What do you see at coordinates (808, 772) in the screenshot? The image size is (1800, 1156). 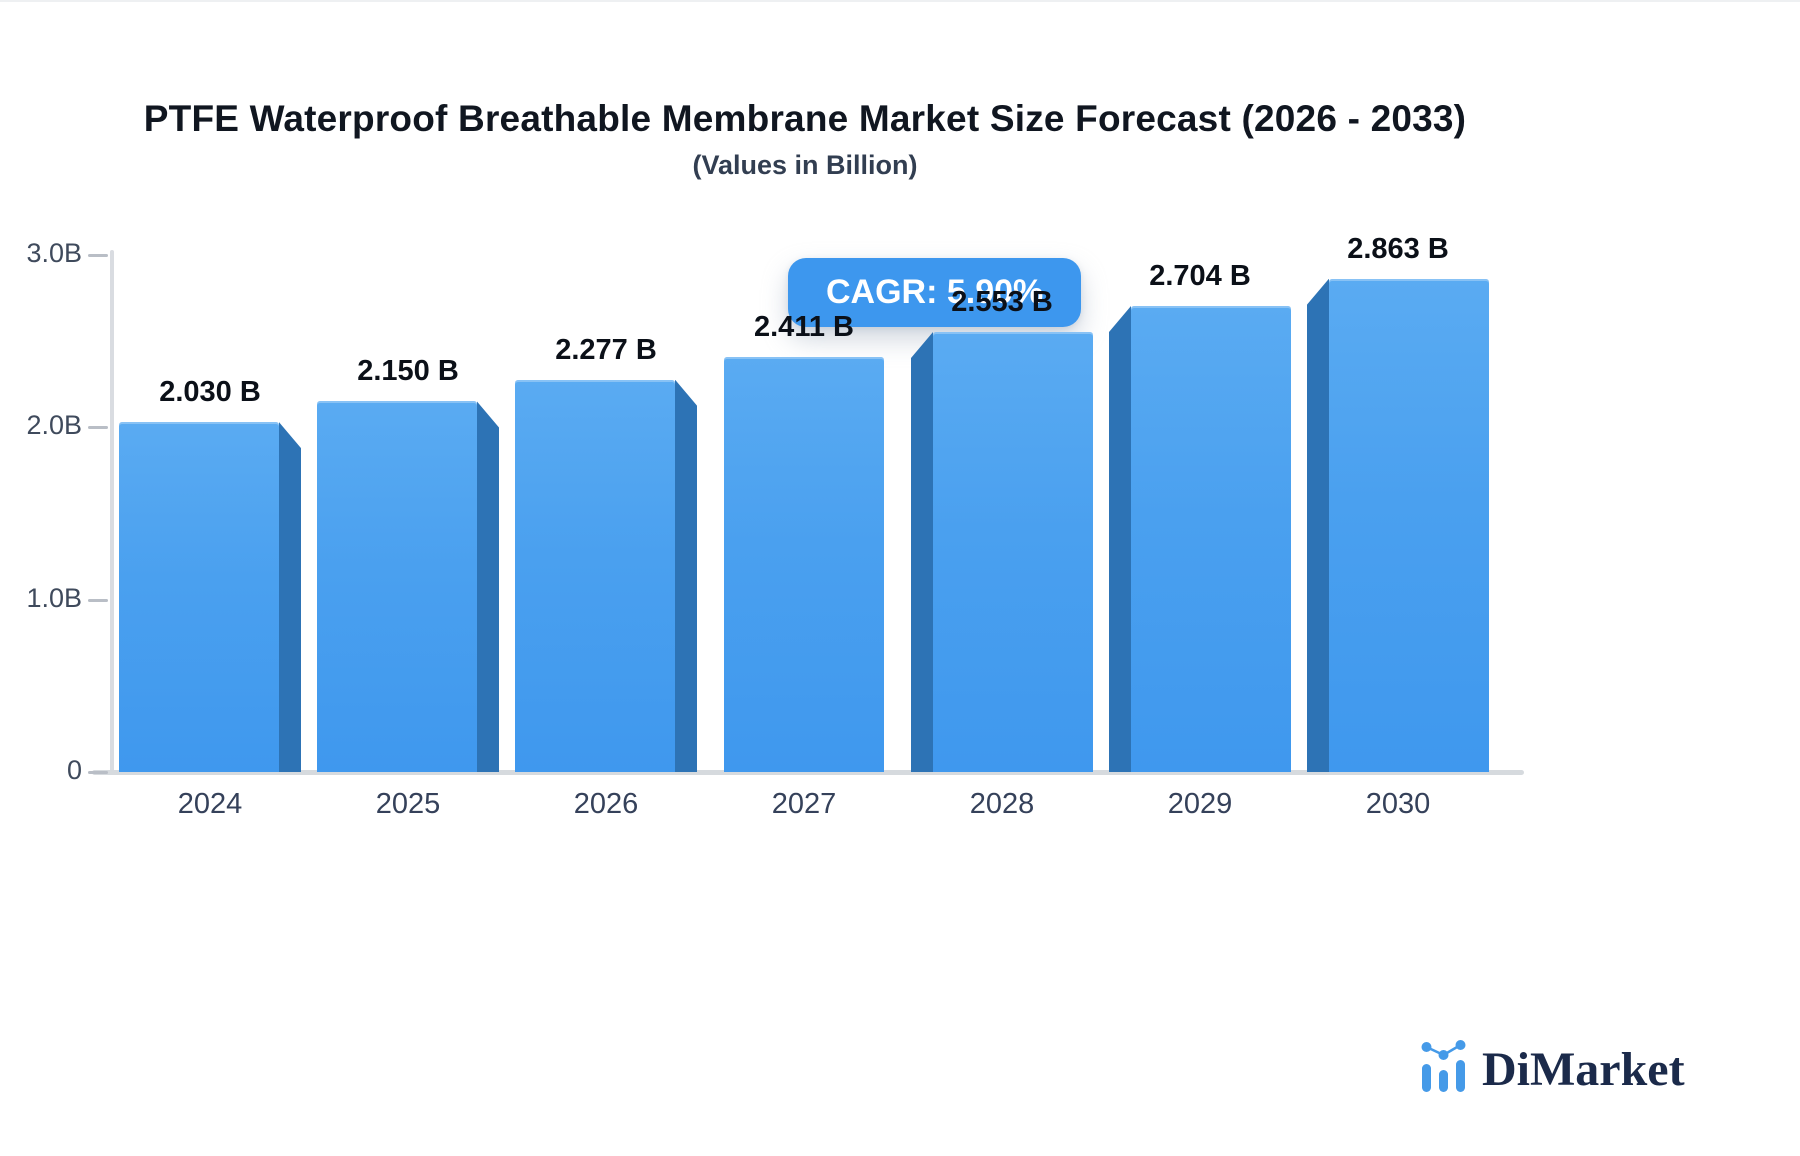 I see `x-axis-baseline` at bounding box center [808, 772].